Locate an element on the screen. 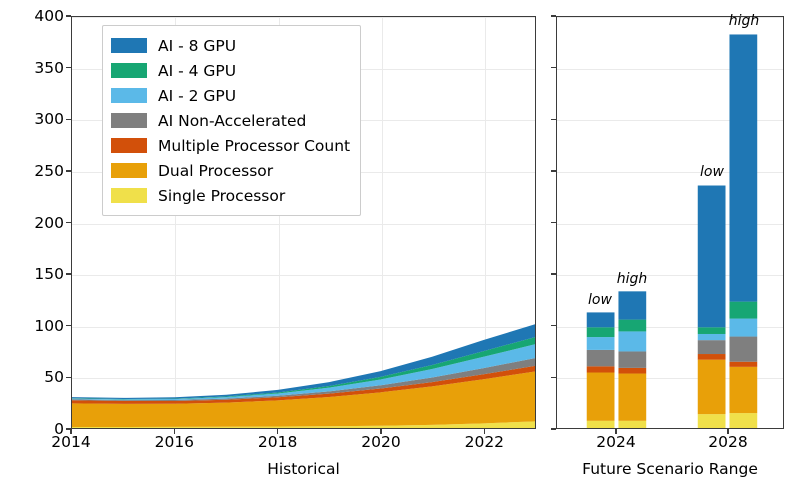 This screenshot has width=800, height=488. gridline-x-2018 is located at coordinates (279, 222).